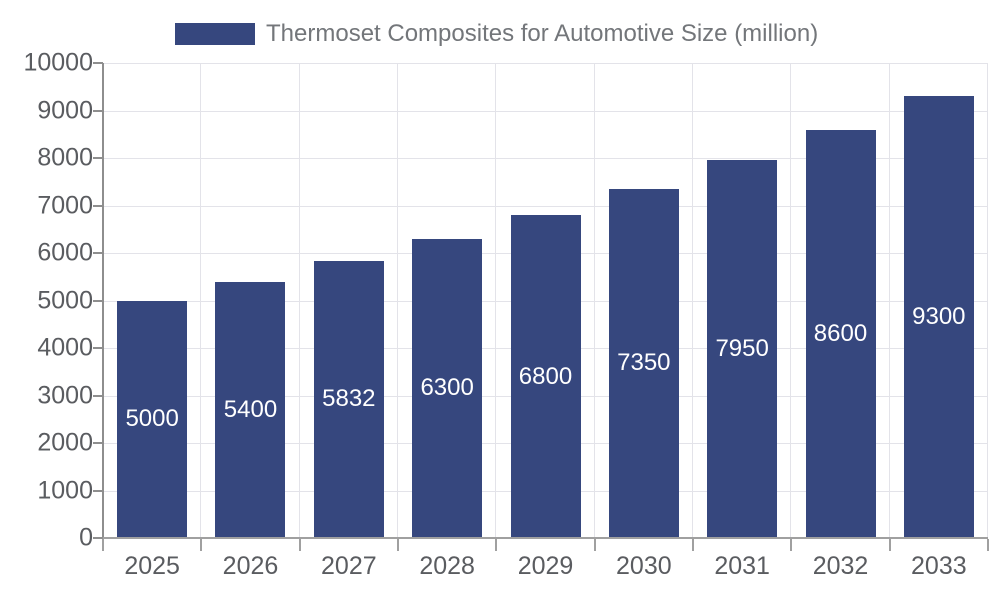  I want to click on bar: 6800, so click(545, 376).